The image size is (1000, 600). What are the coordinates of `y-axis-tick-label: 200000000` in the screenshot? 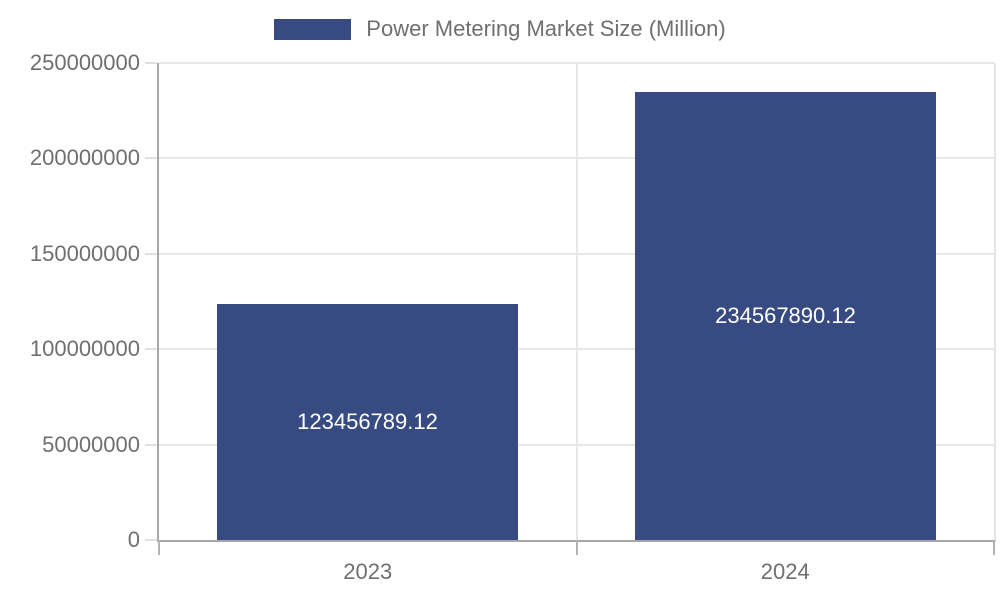 It's located at (84, 158).